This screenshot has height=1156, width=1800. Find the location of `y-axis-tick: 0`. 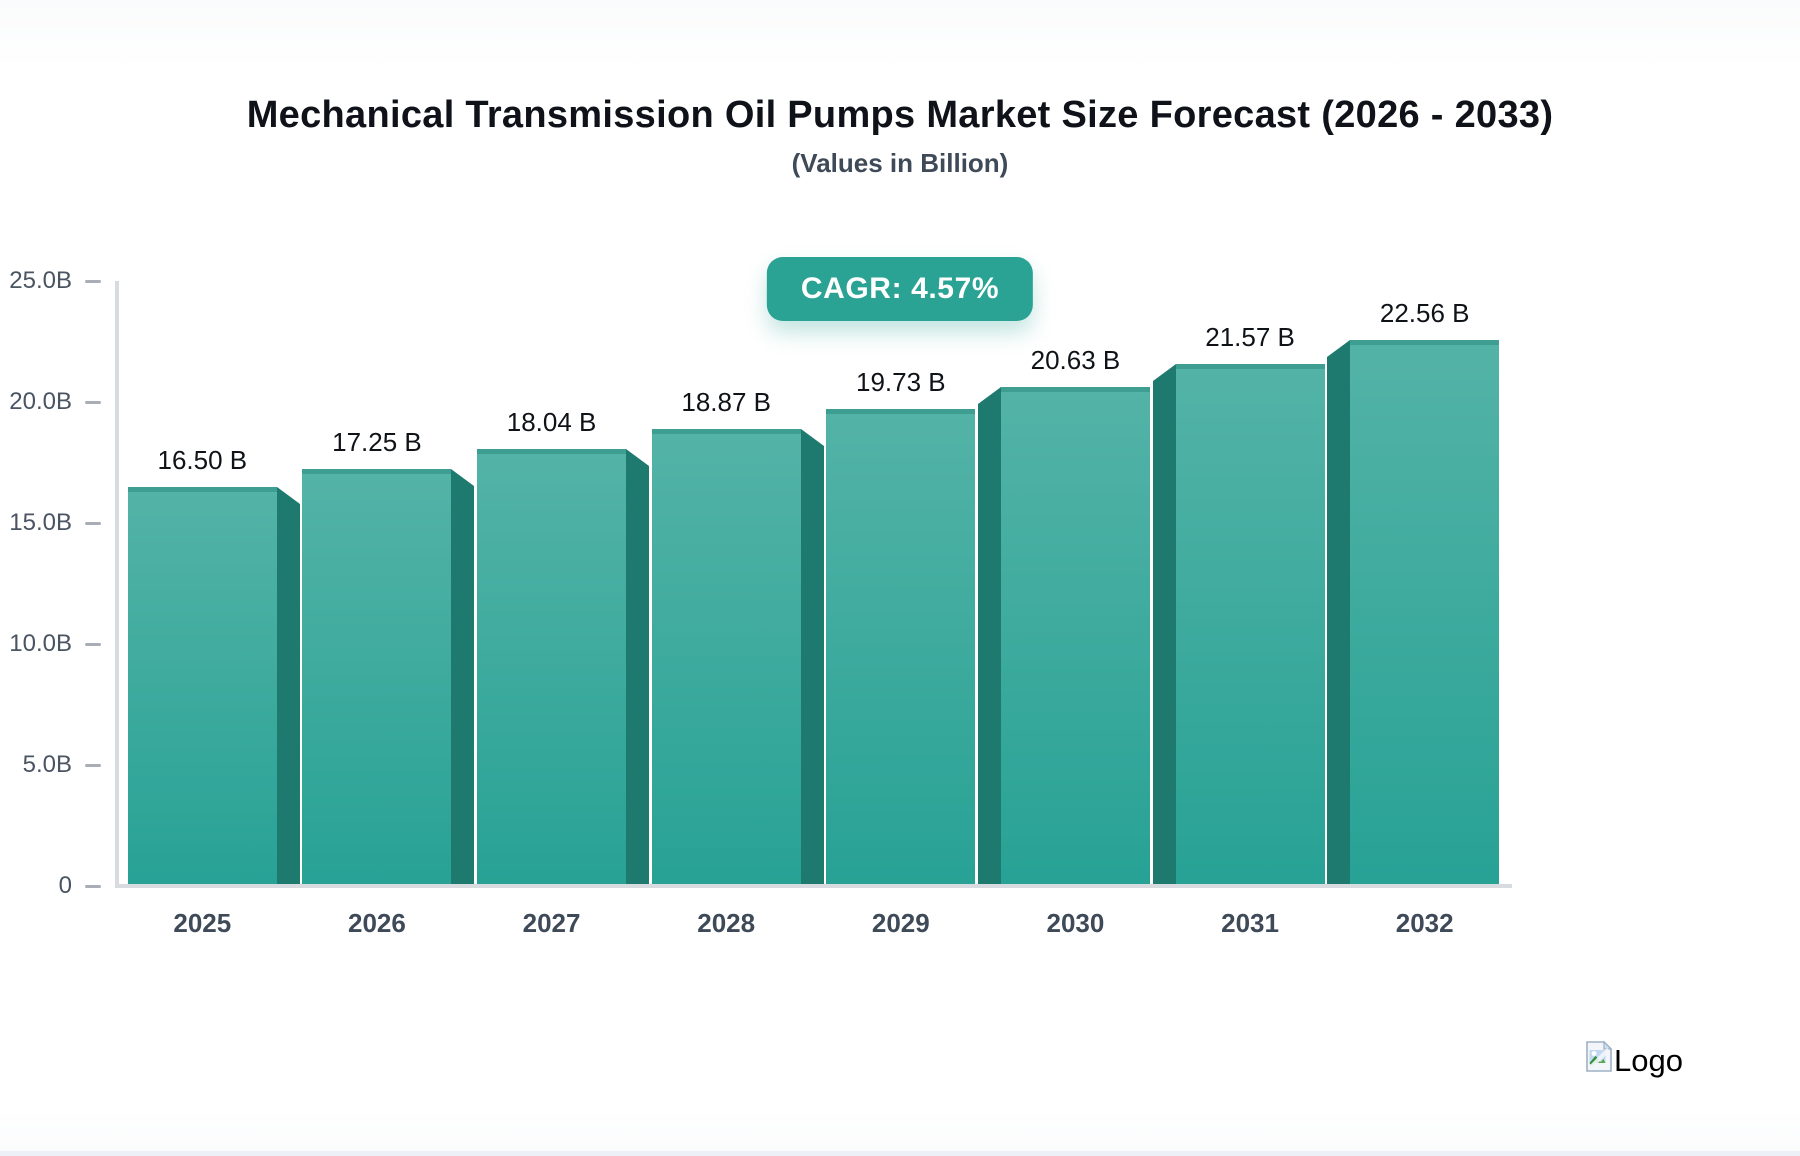

y-axis-tick: 0 is located at coordinates (52, 886).